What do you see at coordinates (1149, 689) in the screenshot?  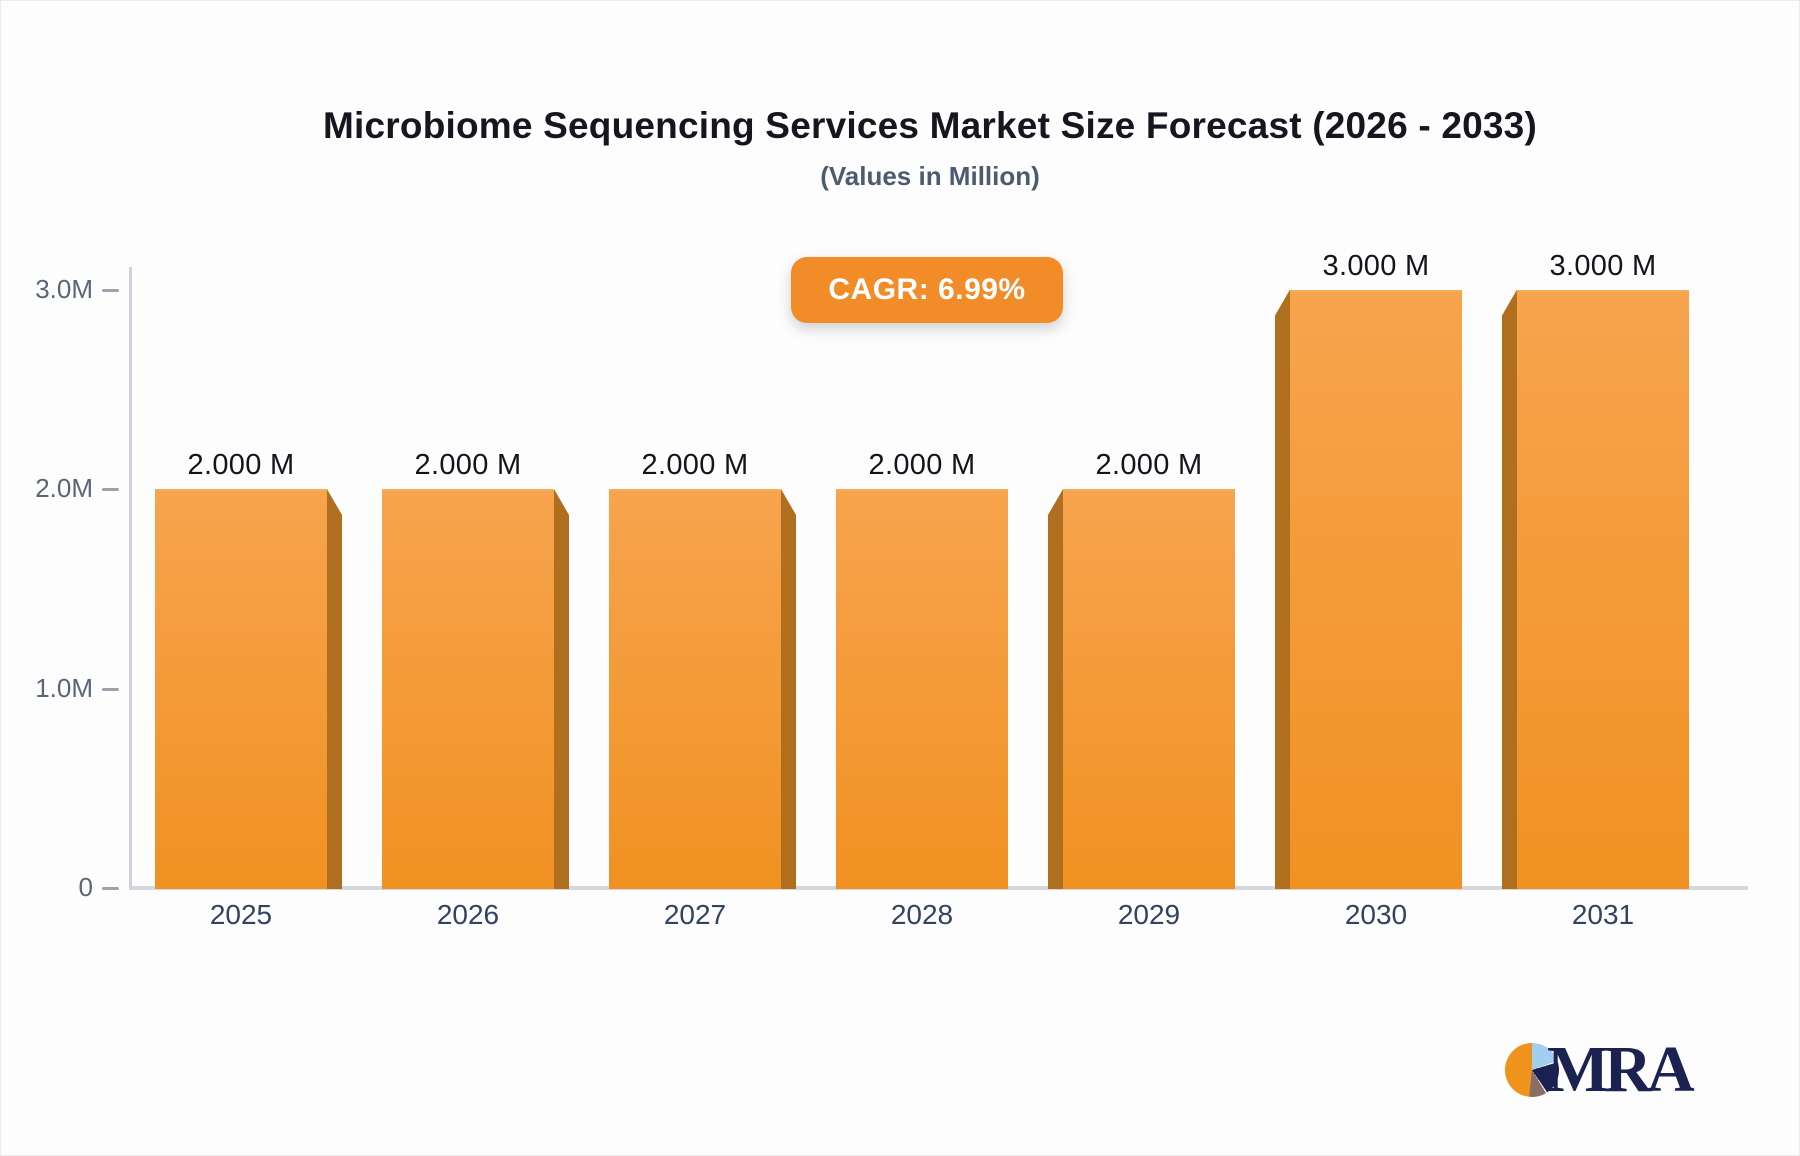 I see `bar-2029` at bounding box center [1149, 689].